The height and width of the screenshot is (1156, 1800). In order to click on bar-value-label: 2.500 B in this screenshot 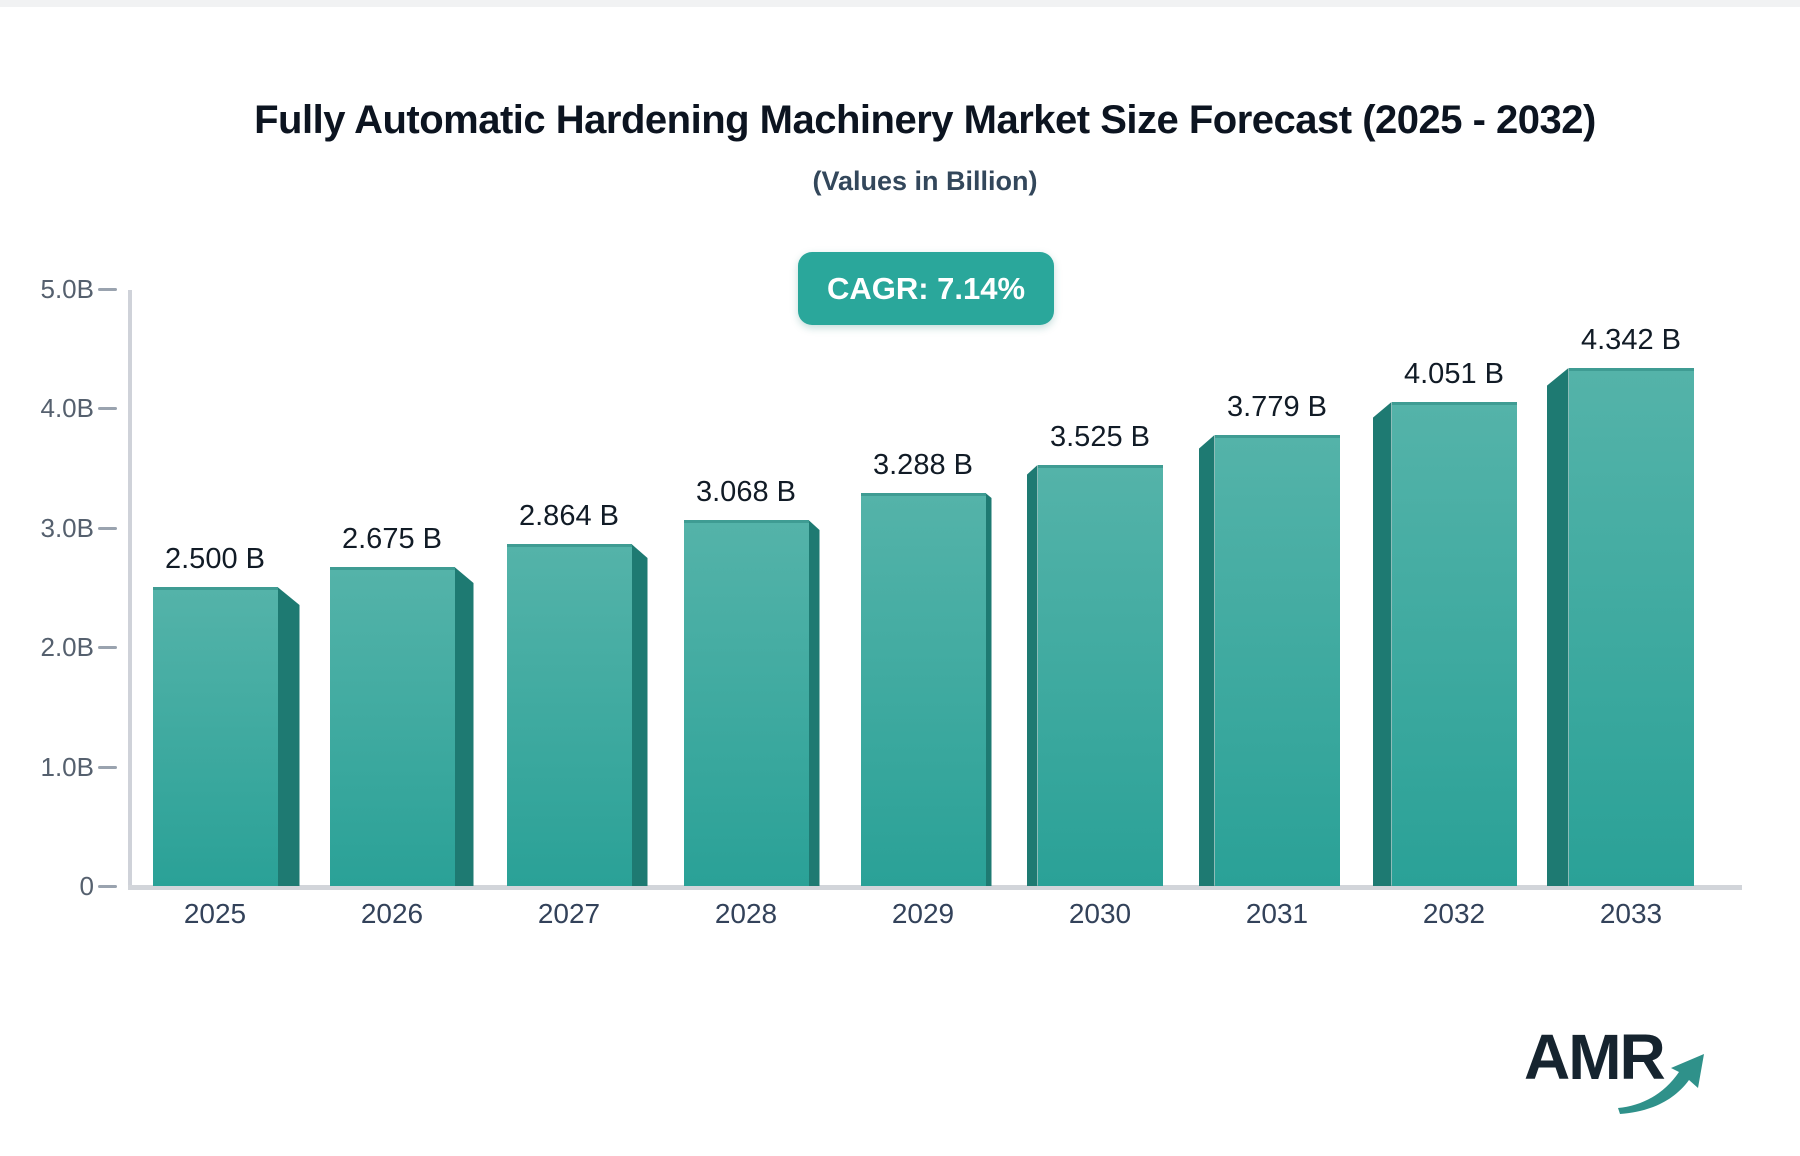, I will do `click(215, 559)`.